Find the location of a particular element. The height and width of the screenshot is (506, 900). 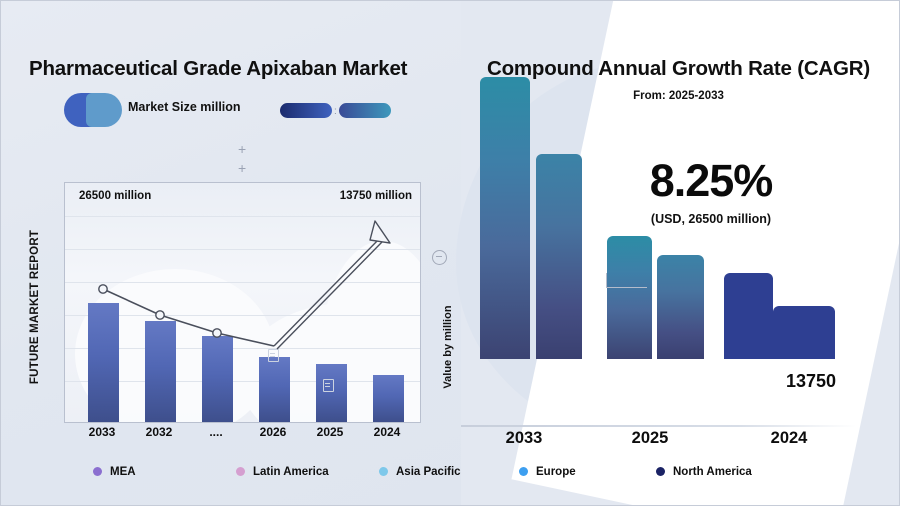

x-label-2033: 2033 is located at coordinates (102, 432).